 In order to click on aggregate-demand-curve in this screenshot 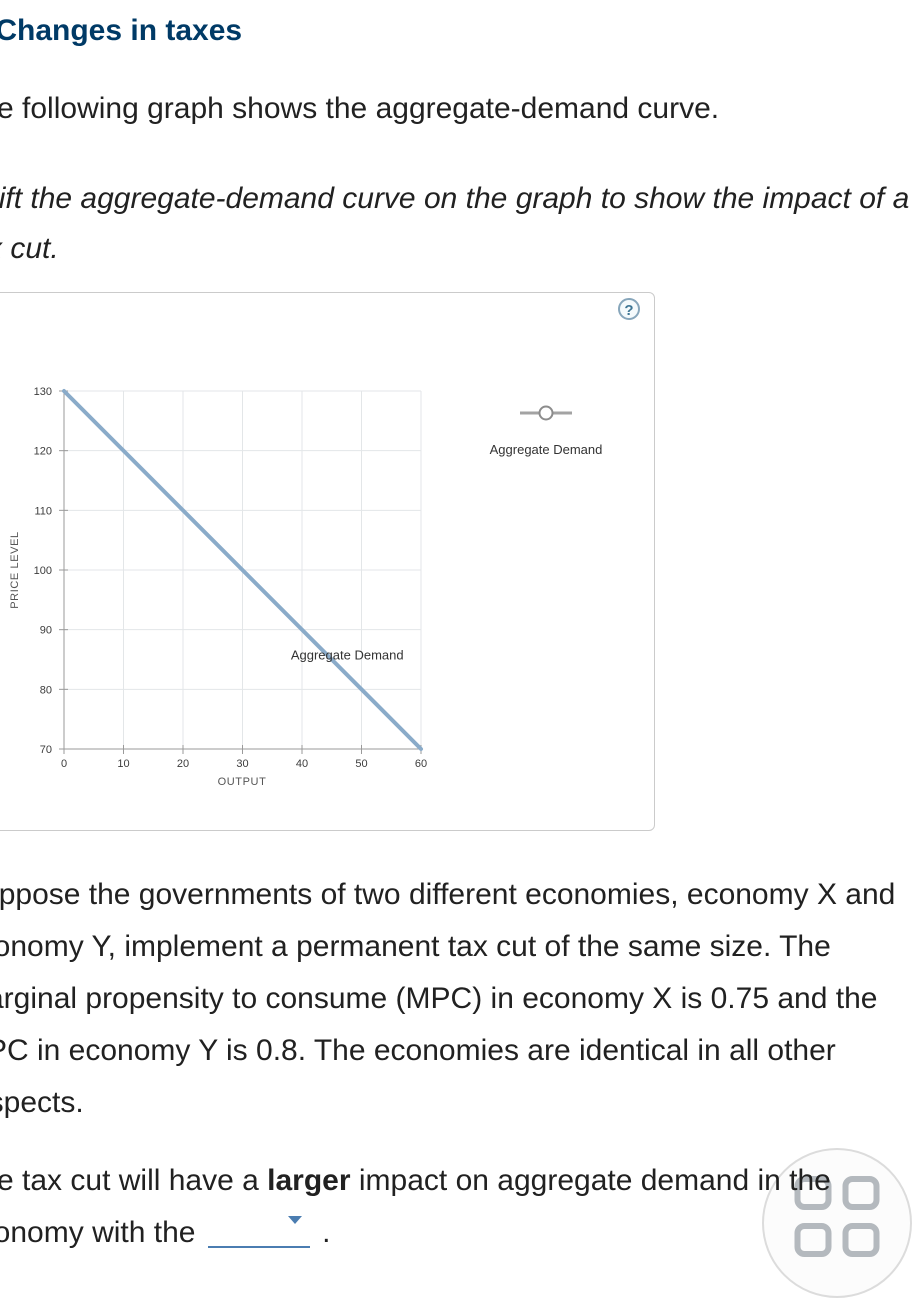, I will do `click(242, 570)`.